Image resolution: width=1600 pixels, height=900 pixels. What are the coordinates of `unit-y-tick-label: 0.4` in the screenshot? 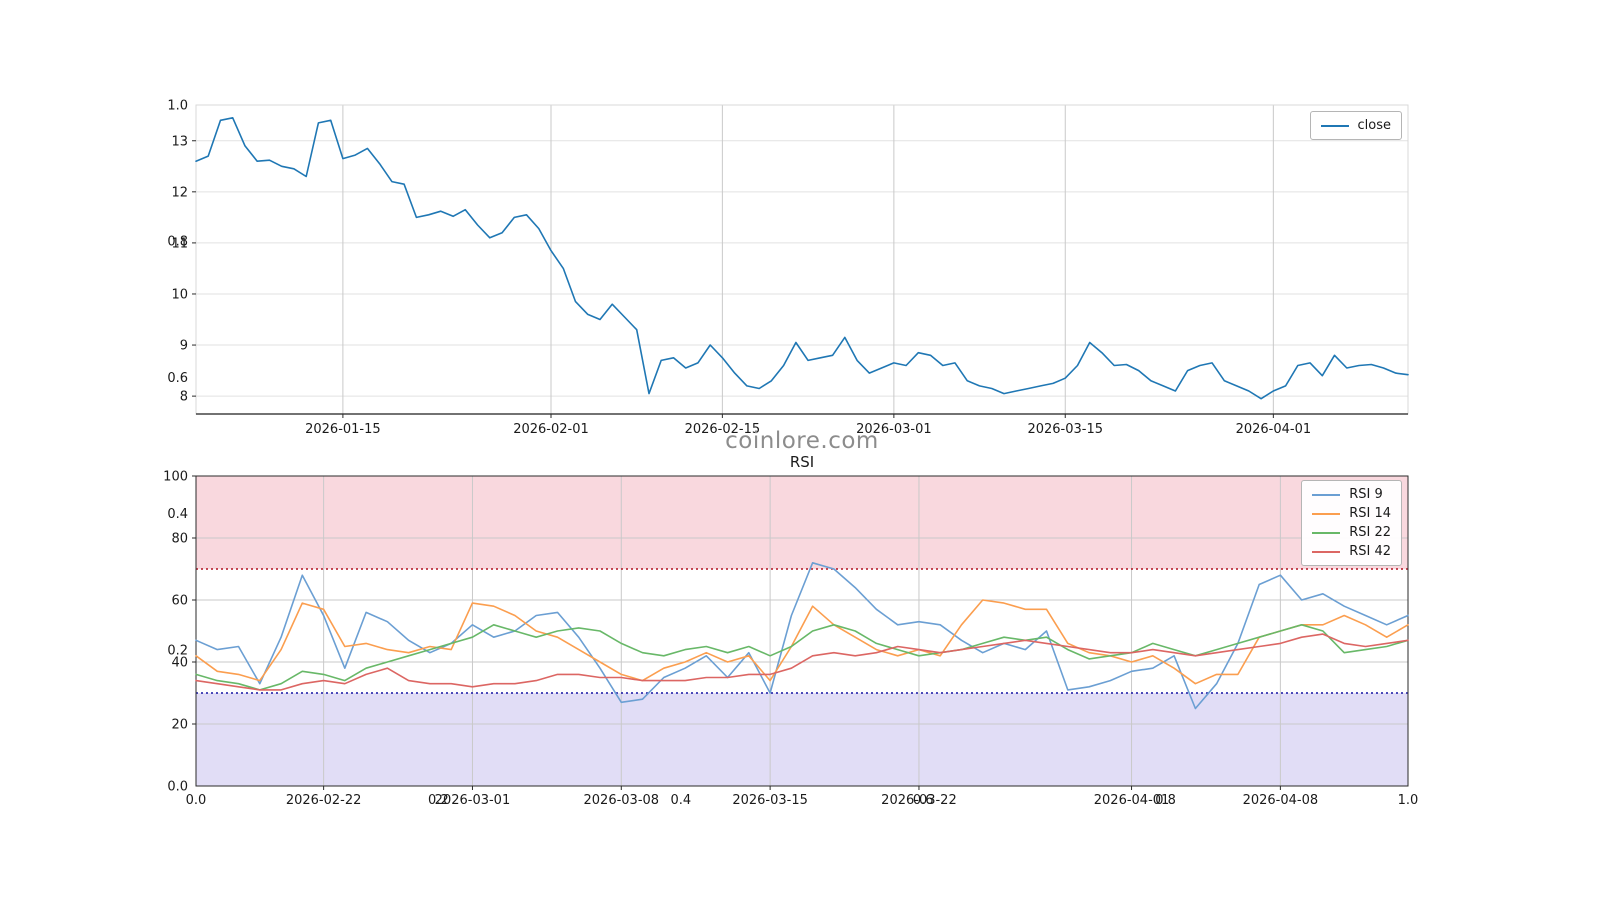 It's located at (177, 514).